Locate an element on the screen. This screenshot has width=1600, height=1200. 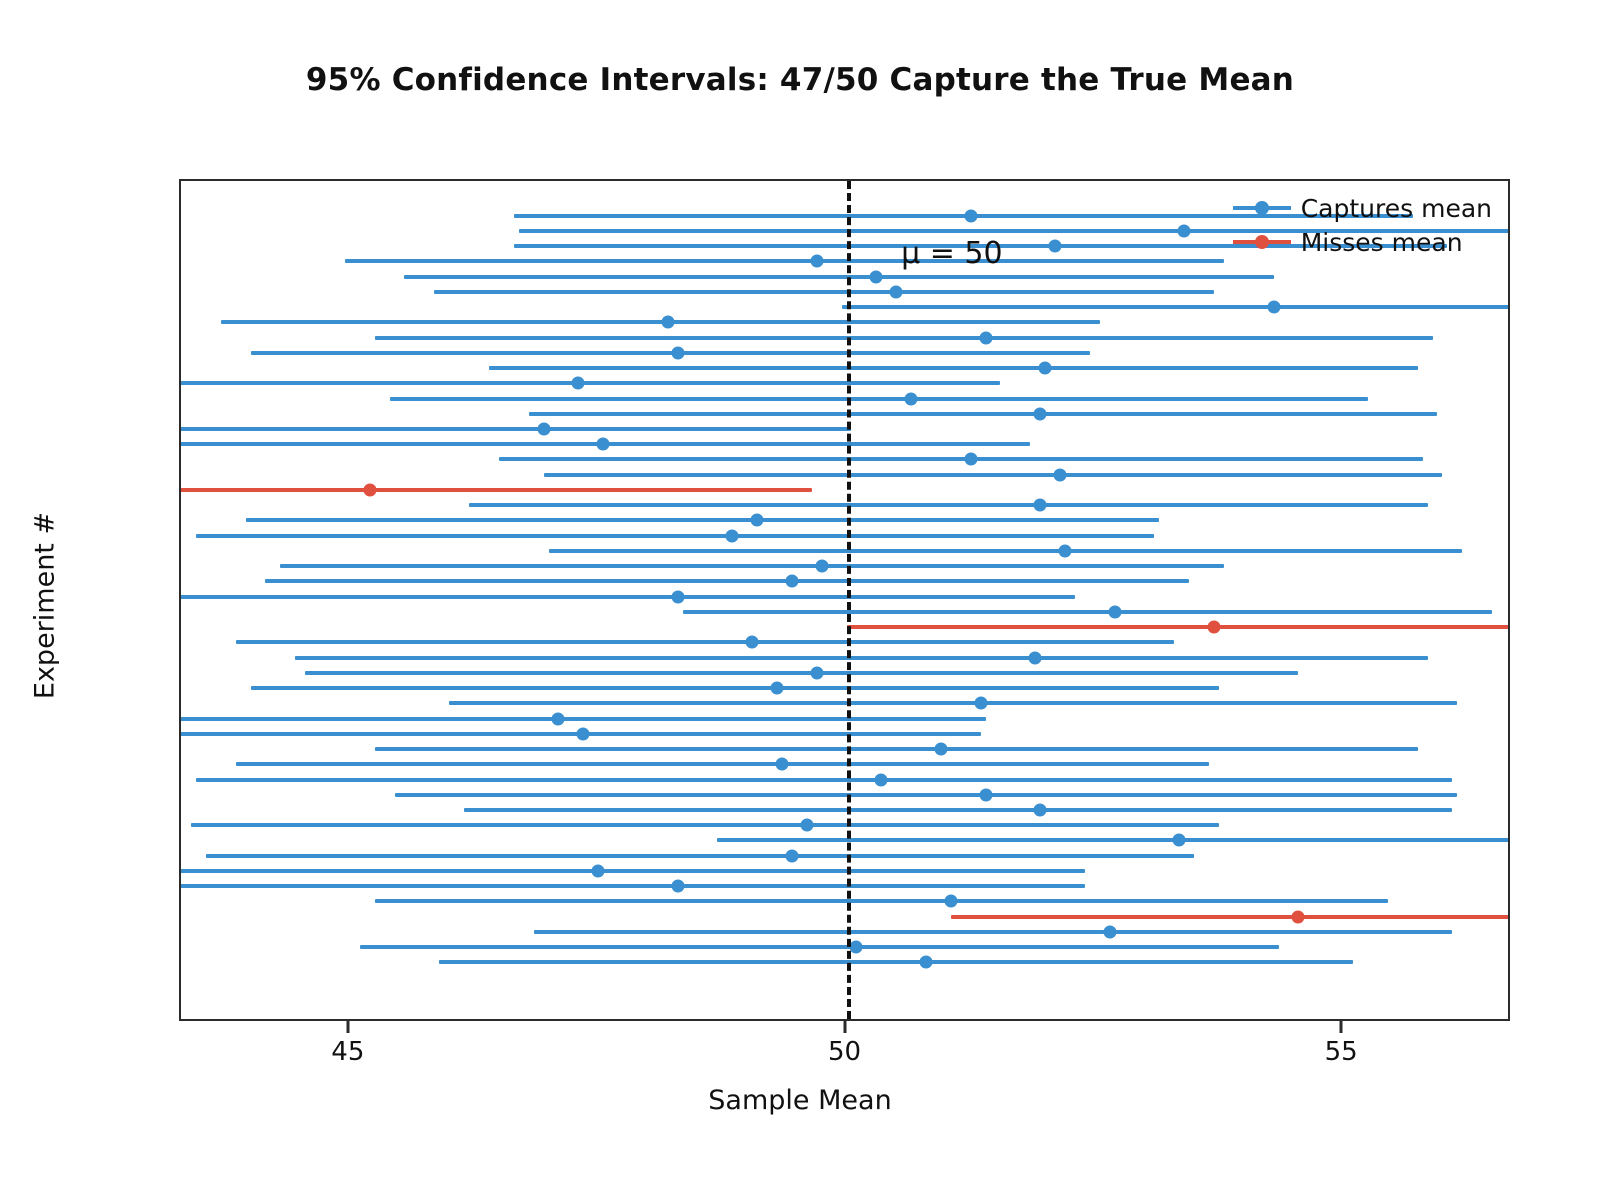
x-axis-tick-label: 45 is located at coordinates (348, 1052).